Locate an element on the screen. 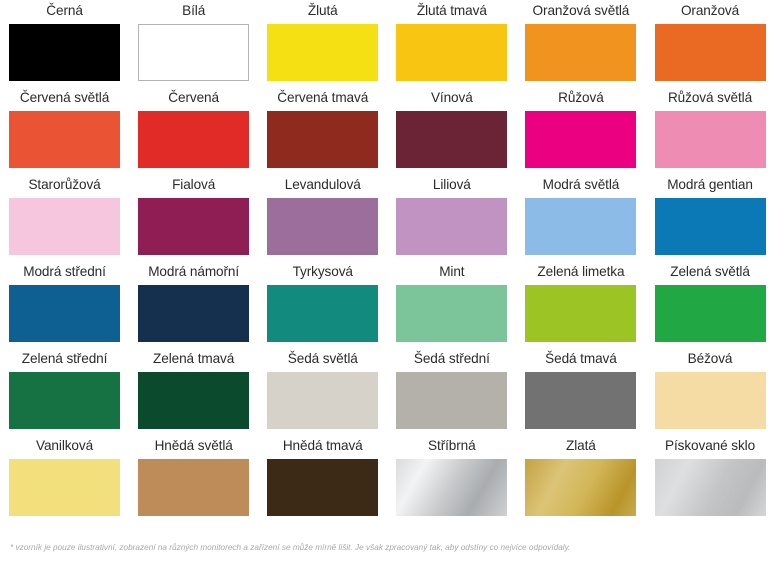 The width and height of the screenshot is (775, 564). swatch-label: Šedá střední is located at coordinates (451, 358).